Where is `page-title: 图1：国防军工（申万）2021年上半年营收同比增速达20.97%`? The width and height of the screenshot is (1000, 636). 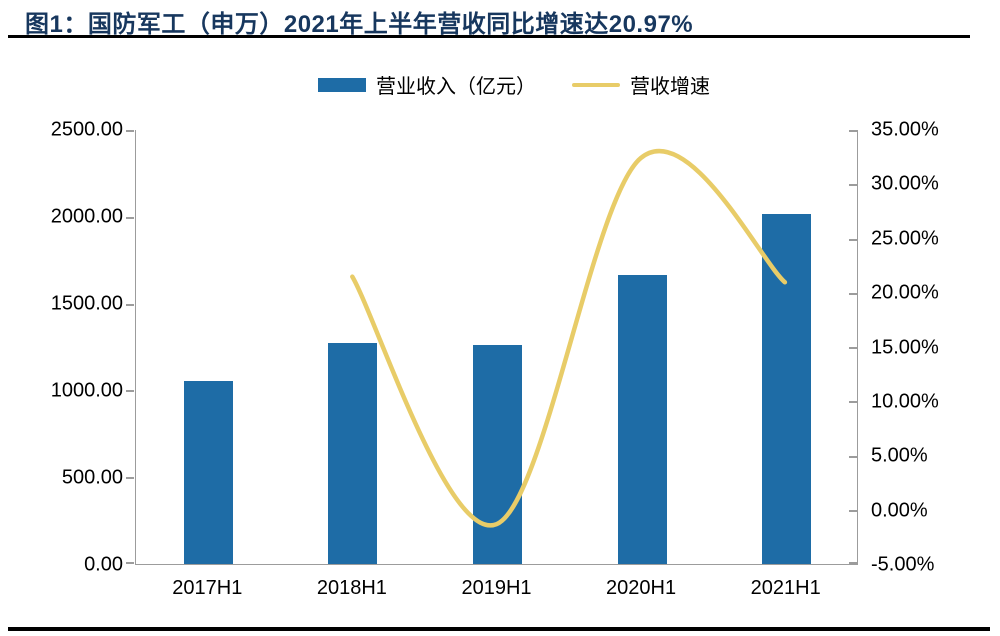
page-title: 图1：国防军工（申万）2021年上半年营收同比增速达20.97% is located at coordinates (359, 24).